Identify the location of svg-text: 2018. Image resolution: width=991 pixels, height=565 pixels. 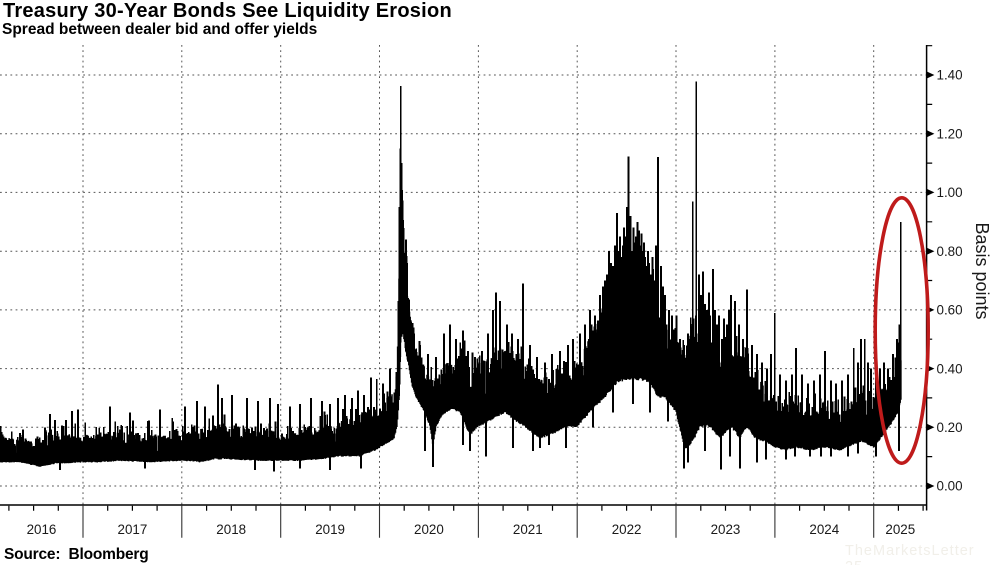
(231, 529).